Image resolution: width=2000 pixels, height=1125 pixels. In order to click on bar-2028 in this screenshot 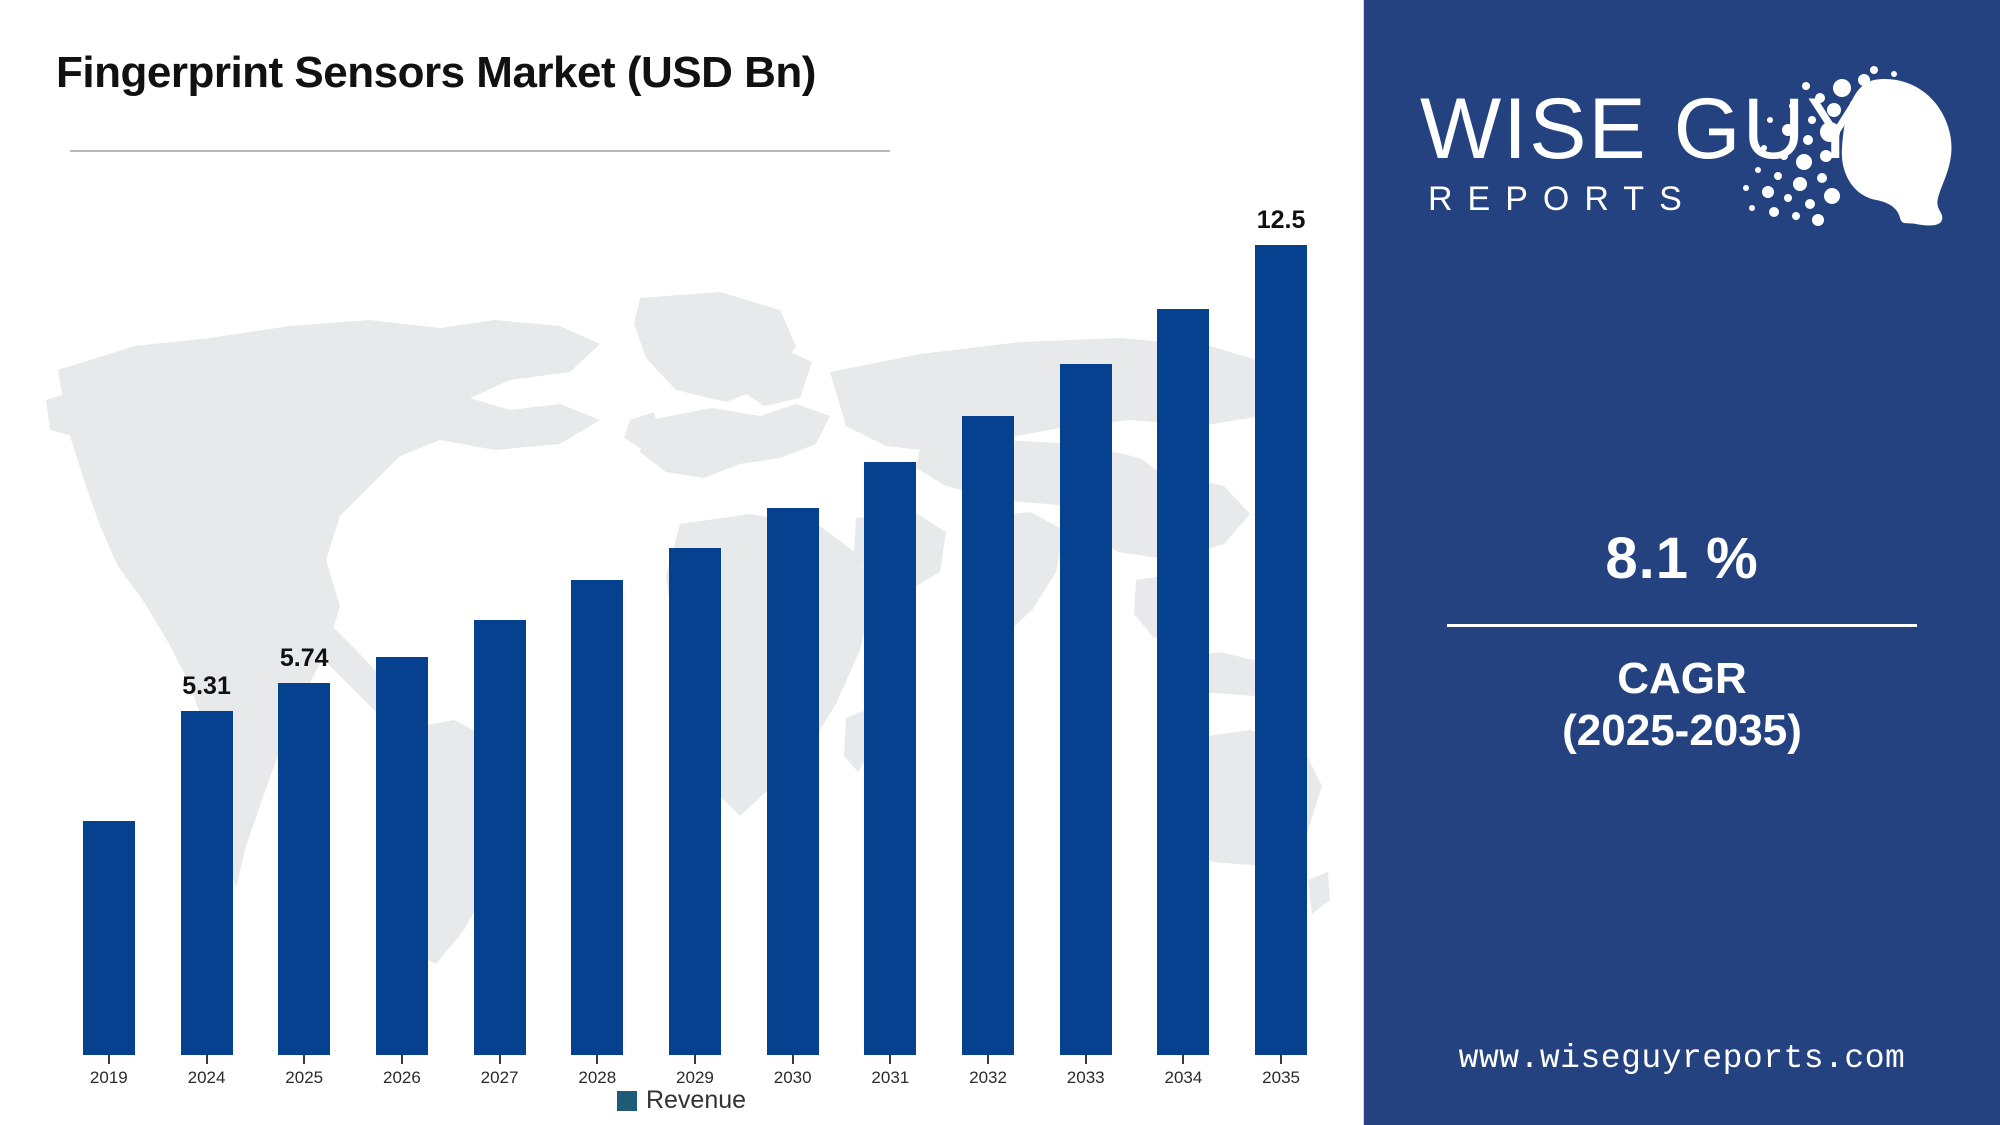, I will do `click(597, 817)`.